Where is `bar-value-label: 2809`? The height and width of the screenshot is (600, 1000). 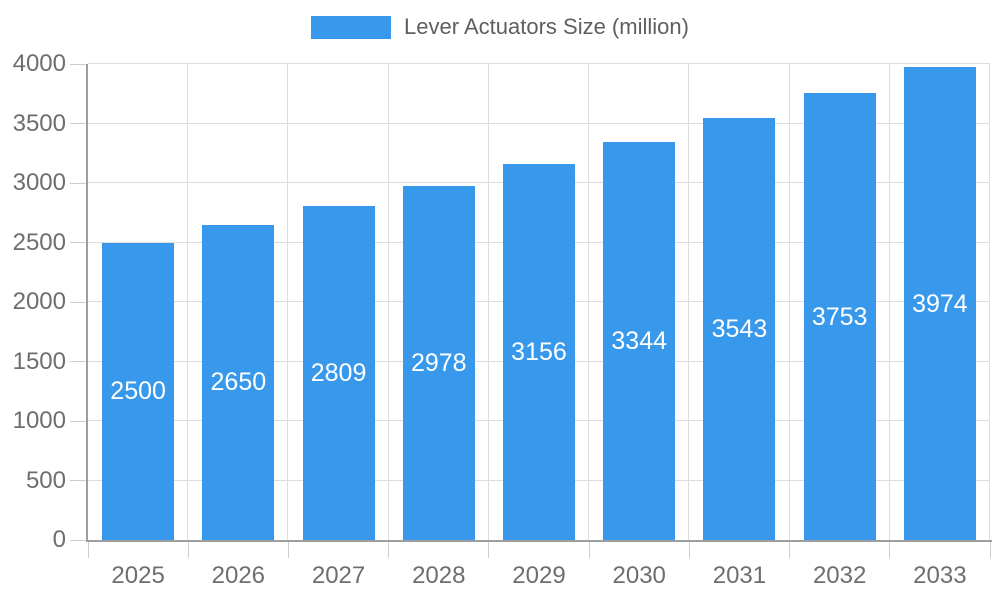
bar-value-label: 2809 is located at coordinates (338, 372).